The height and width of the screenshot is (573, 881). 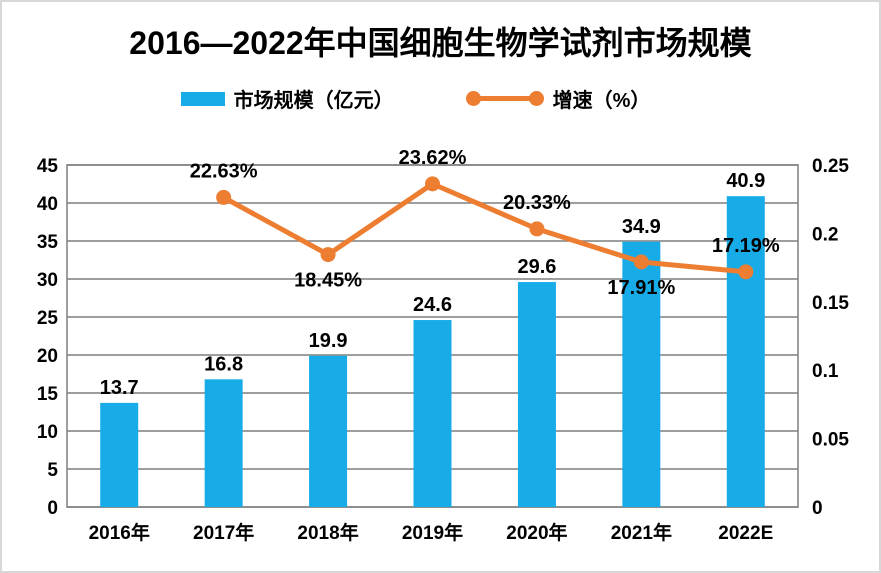 What do you see at coordinates (641, 532) in the screenshot?
I see `category-label: 2021年` at bounding box center [641, 532].